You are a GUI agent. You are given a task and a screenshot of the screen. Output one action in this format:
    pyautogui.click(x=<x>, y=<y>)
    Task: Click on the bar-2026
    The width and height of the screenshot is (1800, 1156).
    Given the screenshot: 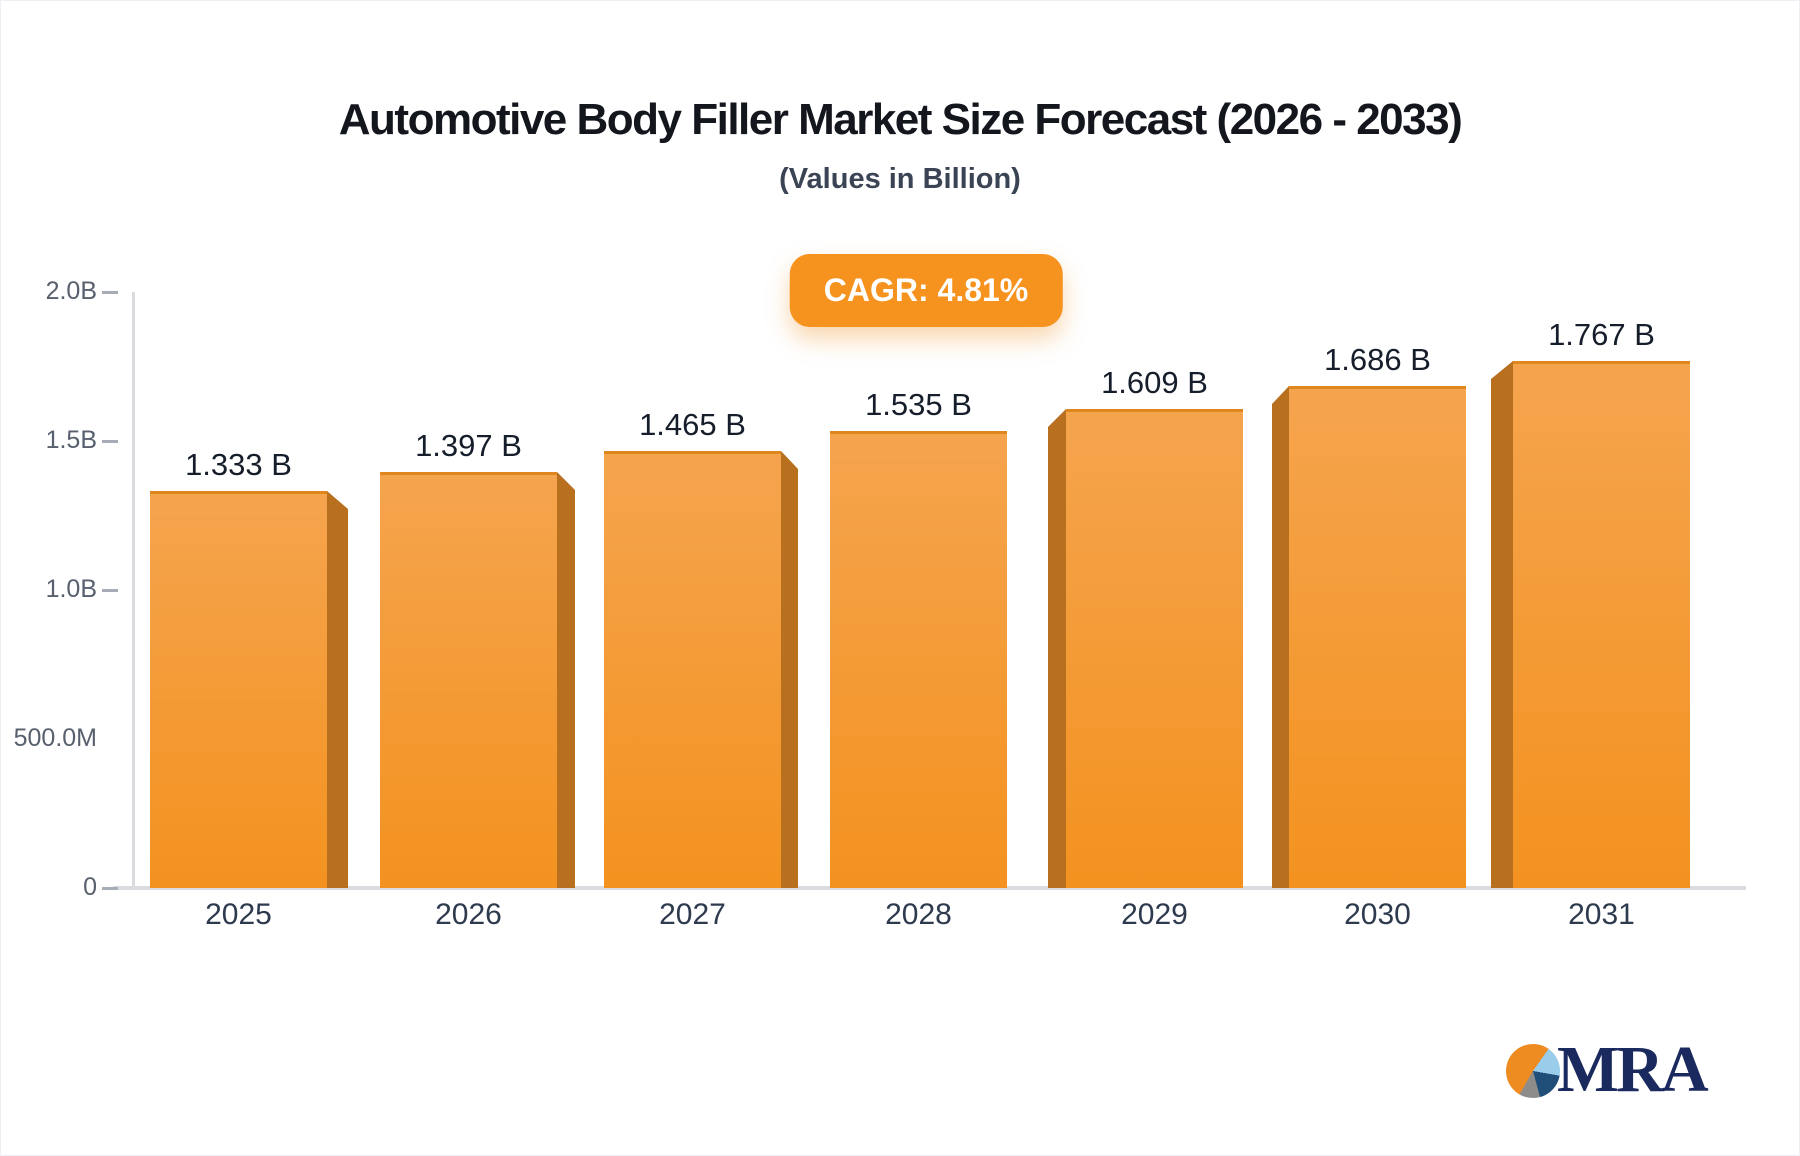 What is the action you would take?
    pyautogui.click(x=468, y=680)
    